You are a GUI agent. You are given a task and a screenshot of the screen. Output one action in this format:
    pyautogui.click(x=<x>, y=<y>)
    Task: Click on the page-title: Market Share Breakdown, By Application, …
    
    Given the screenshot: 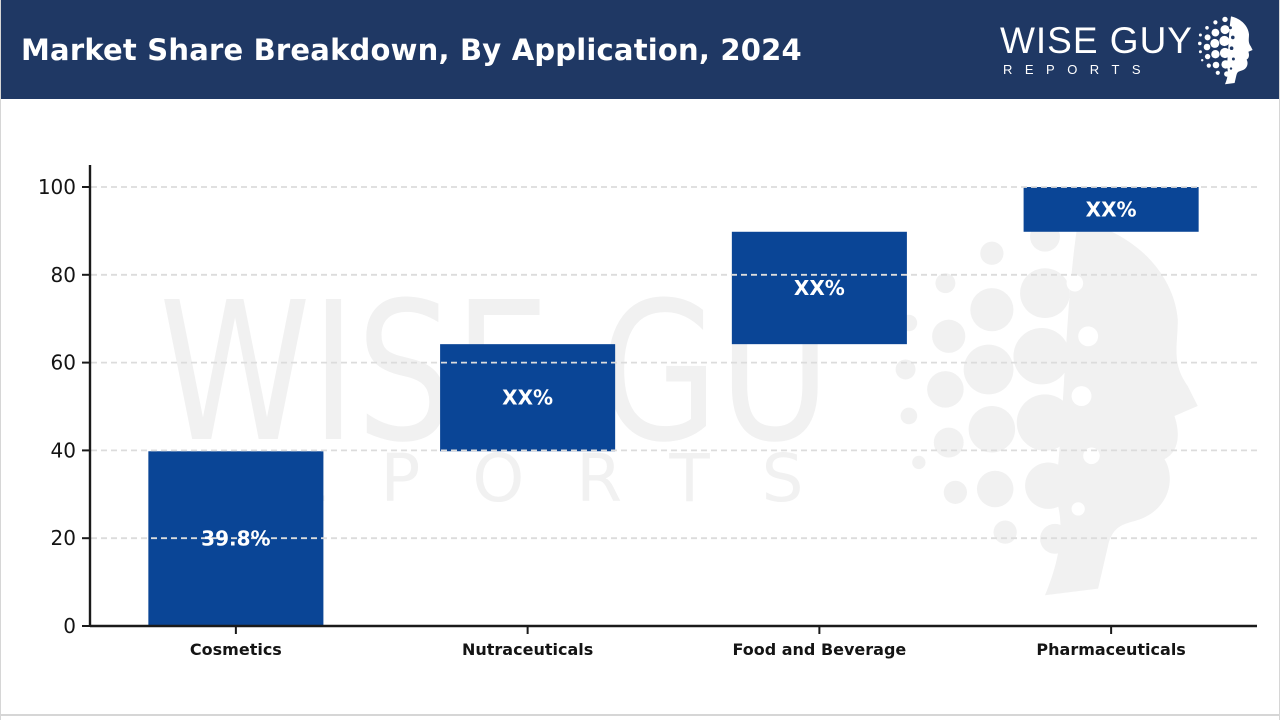 What is the action you would take?
    pyautogui.click(x=411, y=49)
    